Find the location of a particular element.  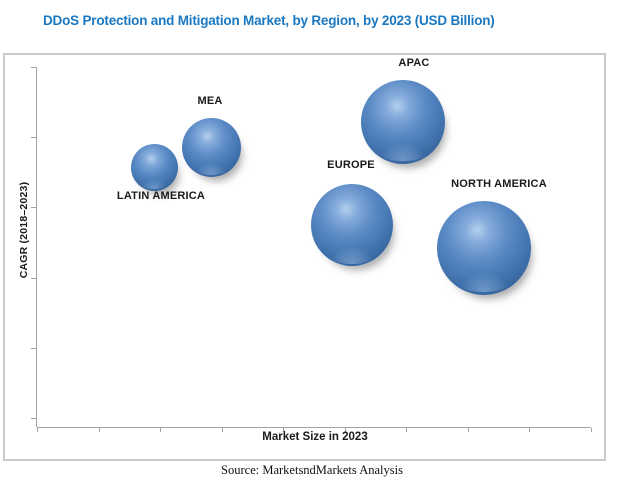

region-label-apac: APAC is located at coordinates (414, 63).